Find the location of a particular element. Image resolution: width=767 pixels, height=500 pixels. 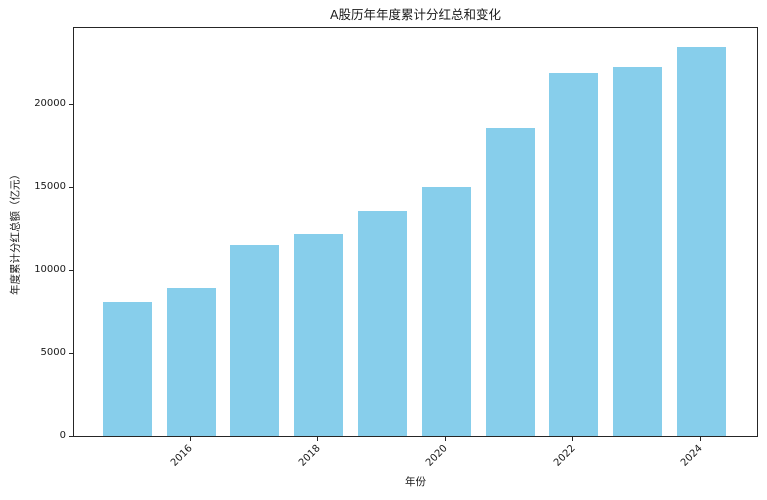

bar-2016 is located at coordinates (191, 362).